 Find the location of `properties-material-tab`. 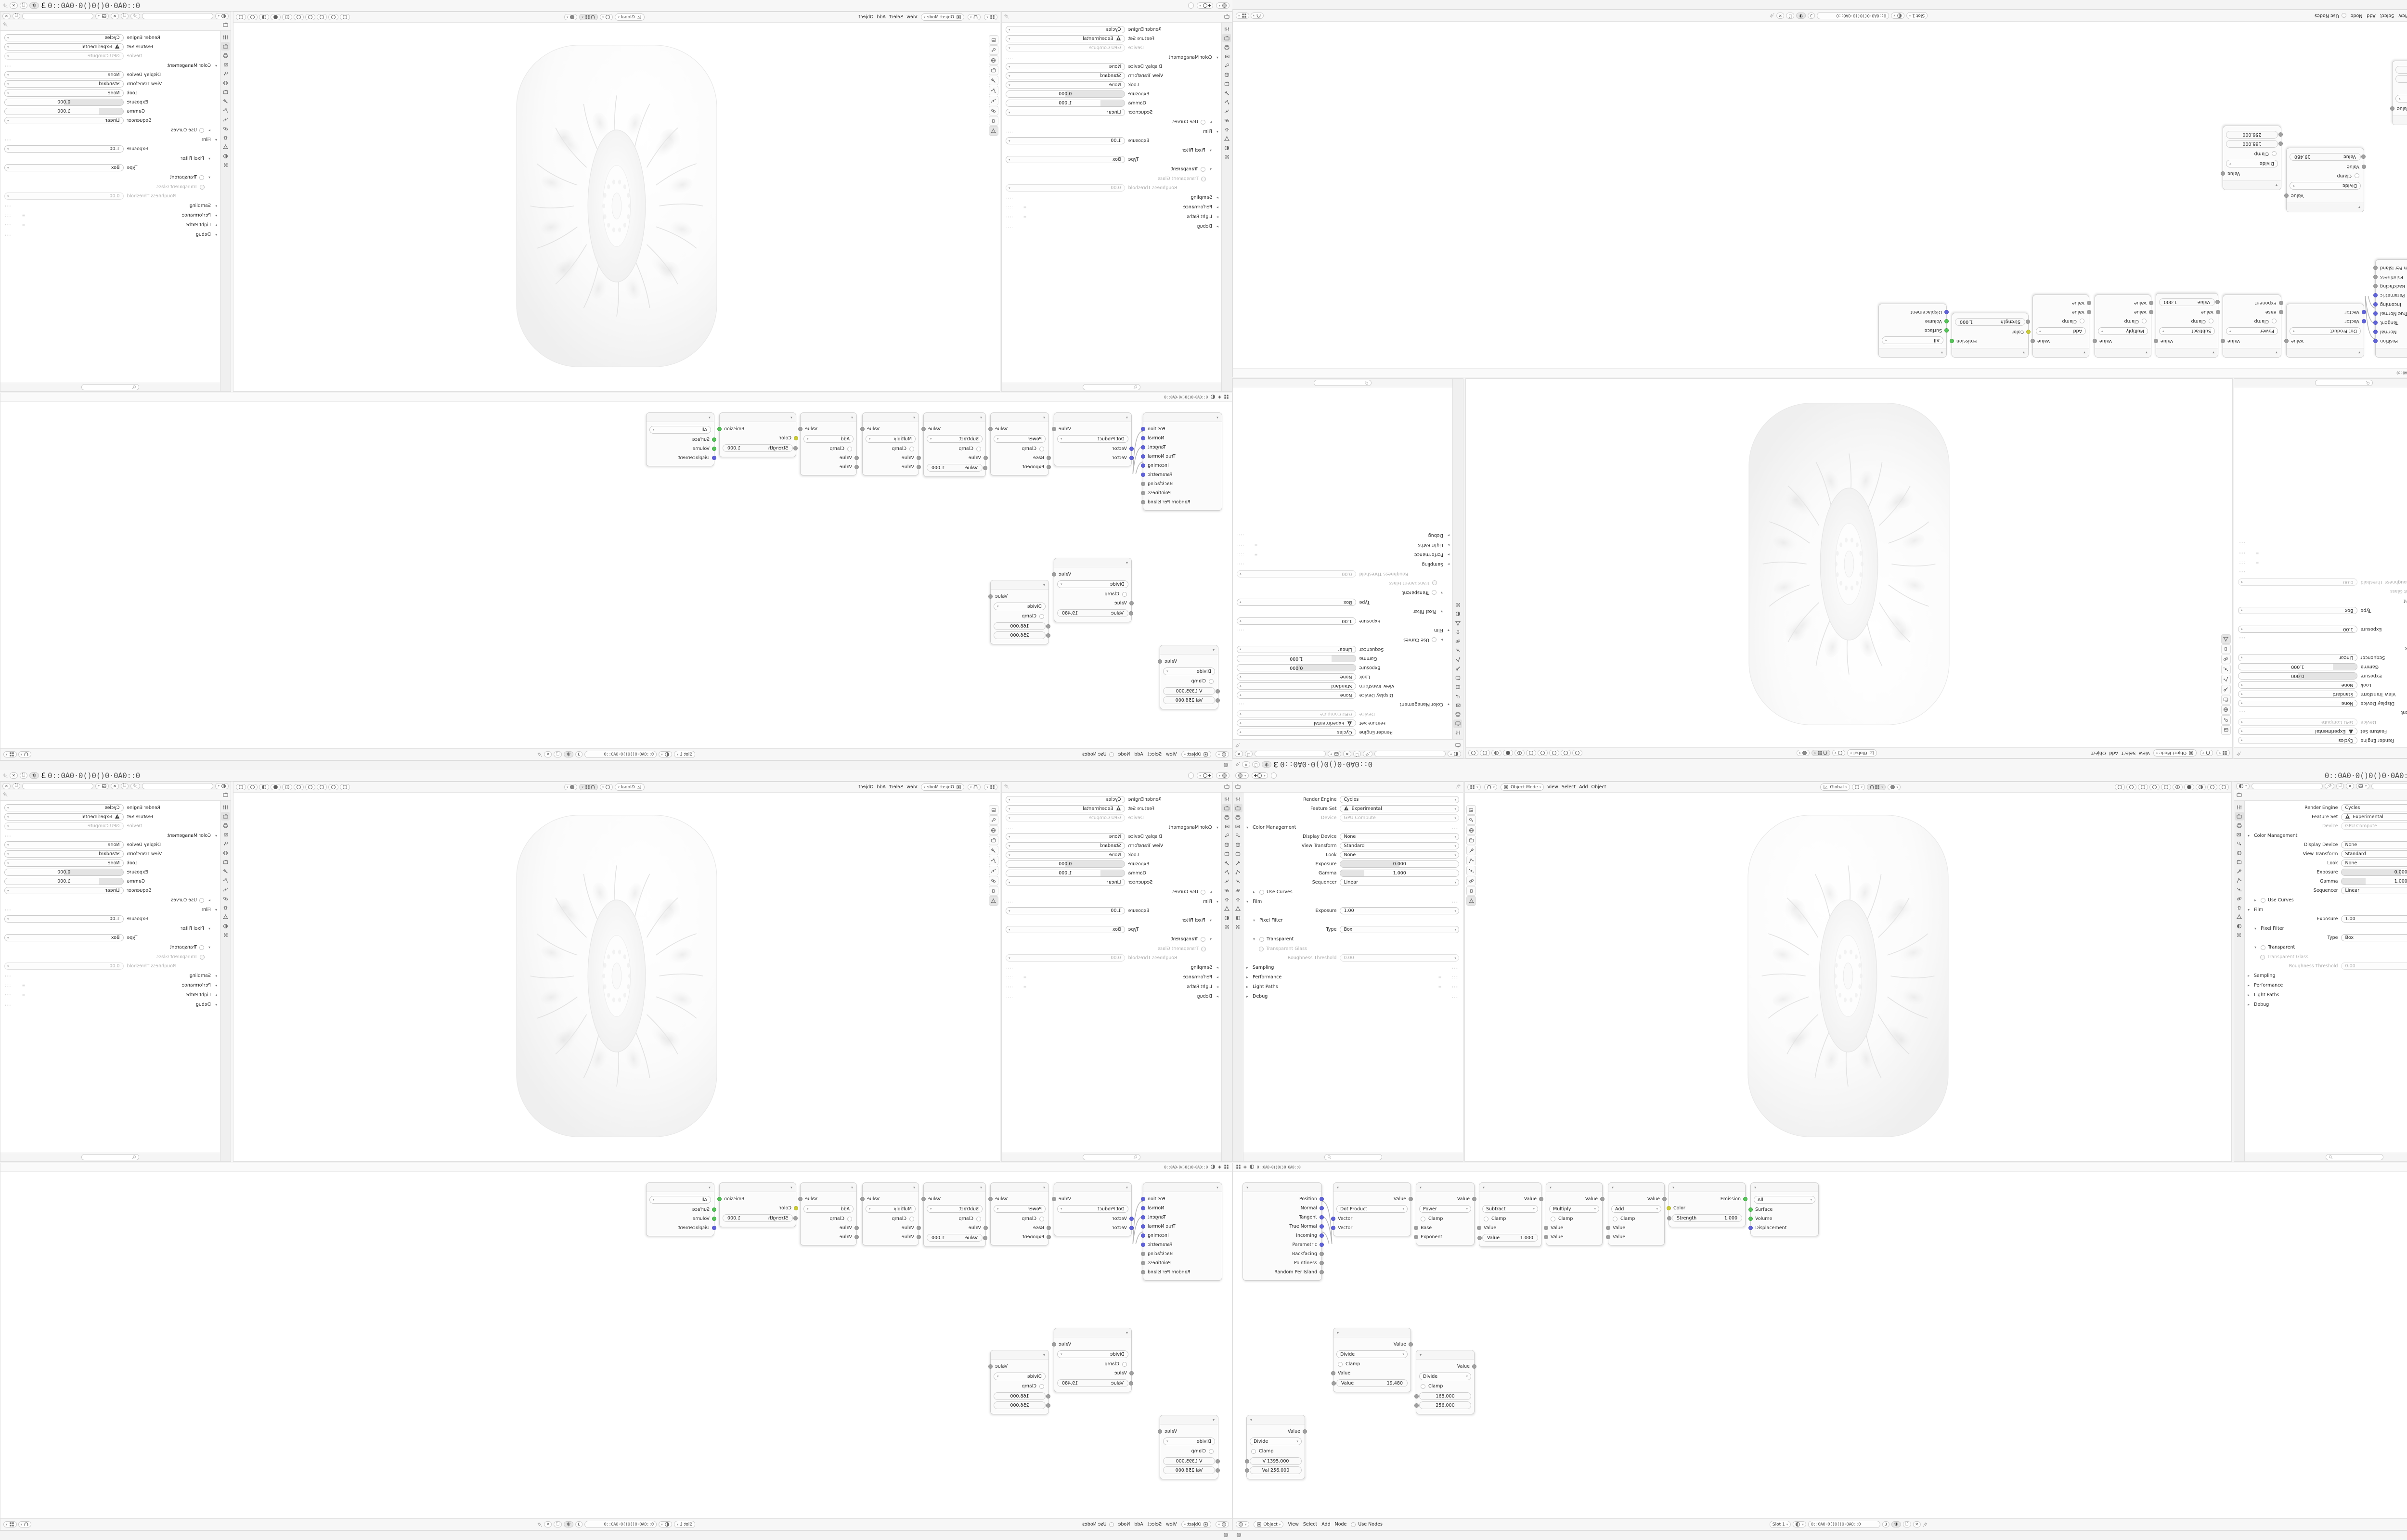

properties-material-tab is located at coordinates (1227, 147).